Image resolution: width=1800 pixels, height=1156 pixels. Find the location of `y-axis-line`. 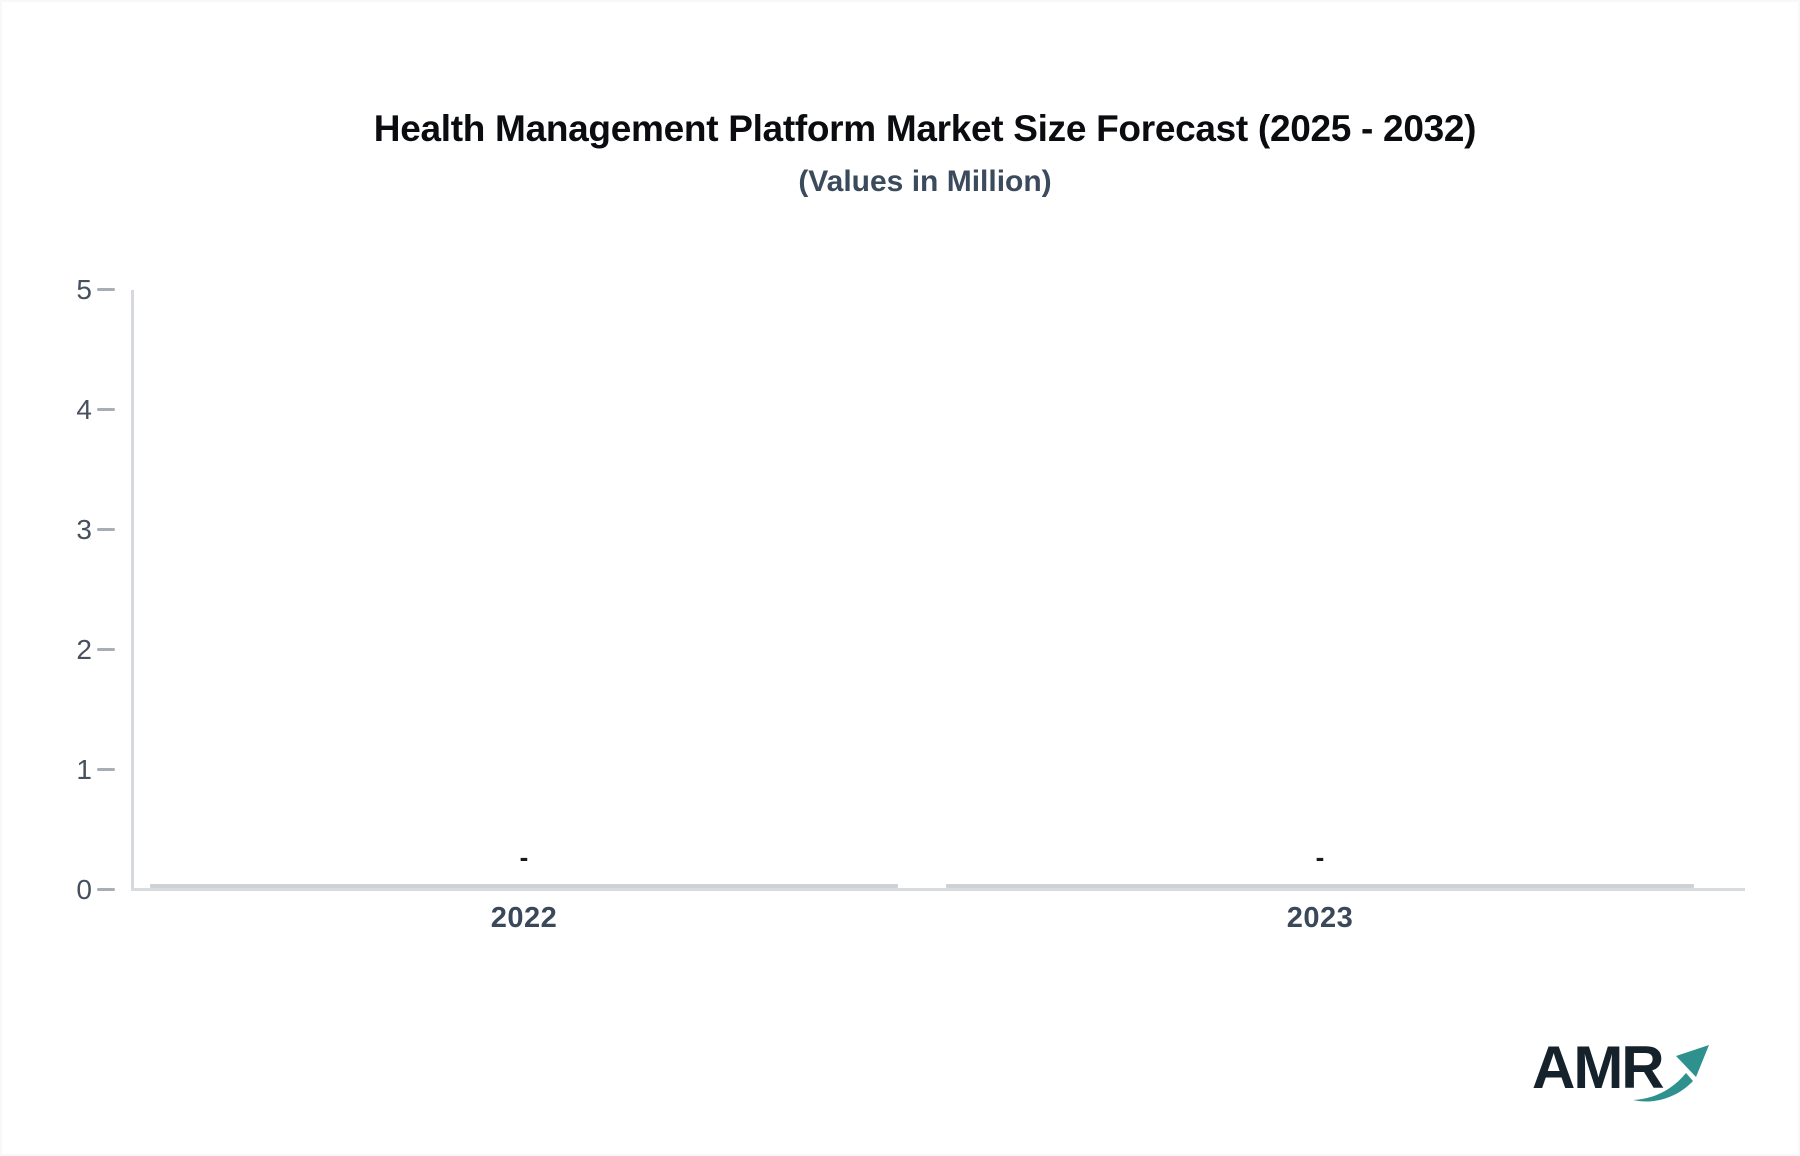

y-axis-line is located at coordinates (132, 590).